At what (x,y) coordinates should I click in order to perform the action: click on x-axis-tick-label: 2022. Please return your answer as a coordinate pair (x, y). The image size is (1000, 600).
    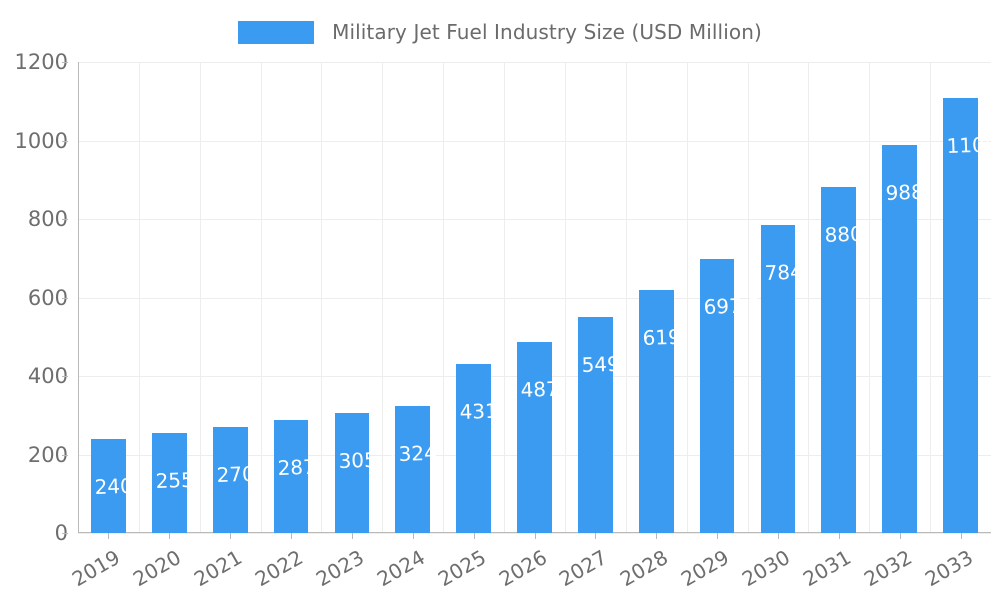
    Looking at the image, I should click on (279, 568).